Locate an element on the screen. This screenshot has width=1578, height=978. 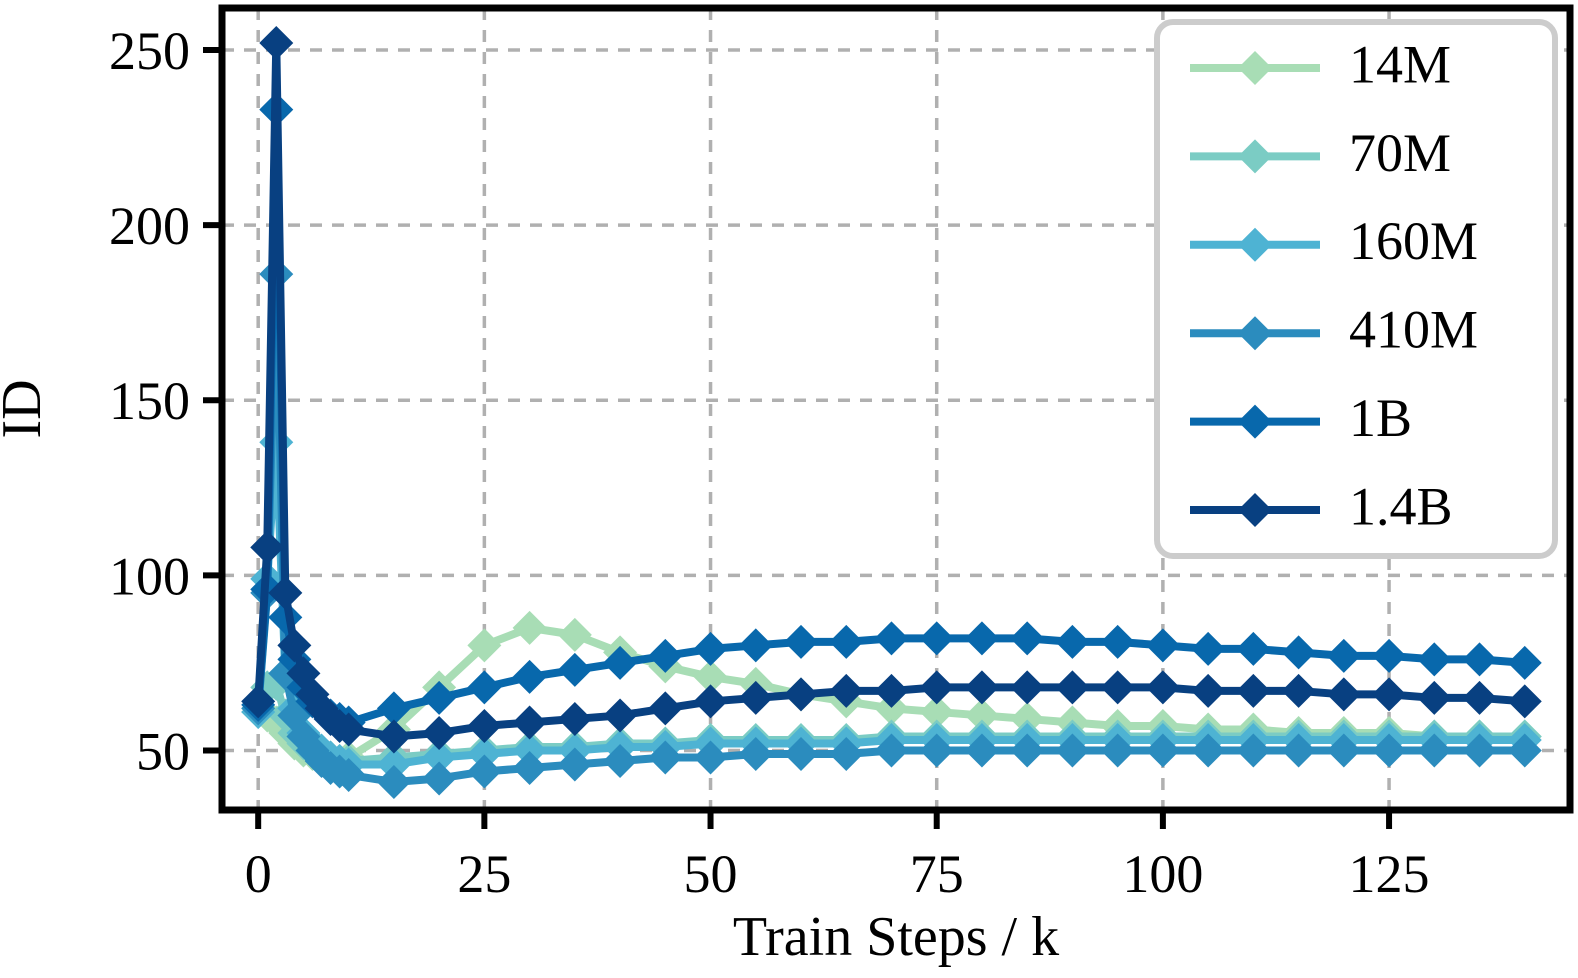
legend-entry-410m: 410M is located at coordinates (1334, 330).